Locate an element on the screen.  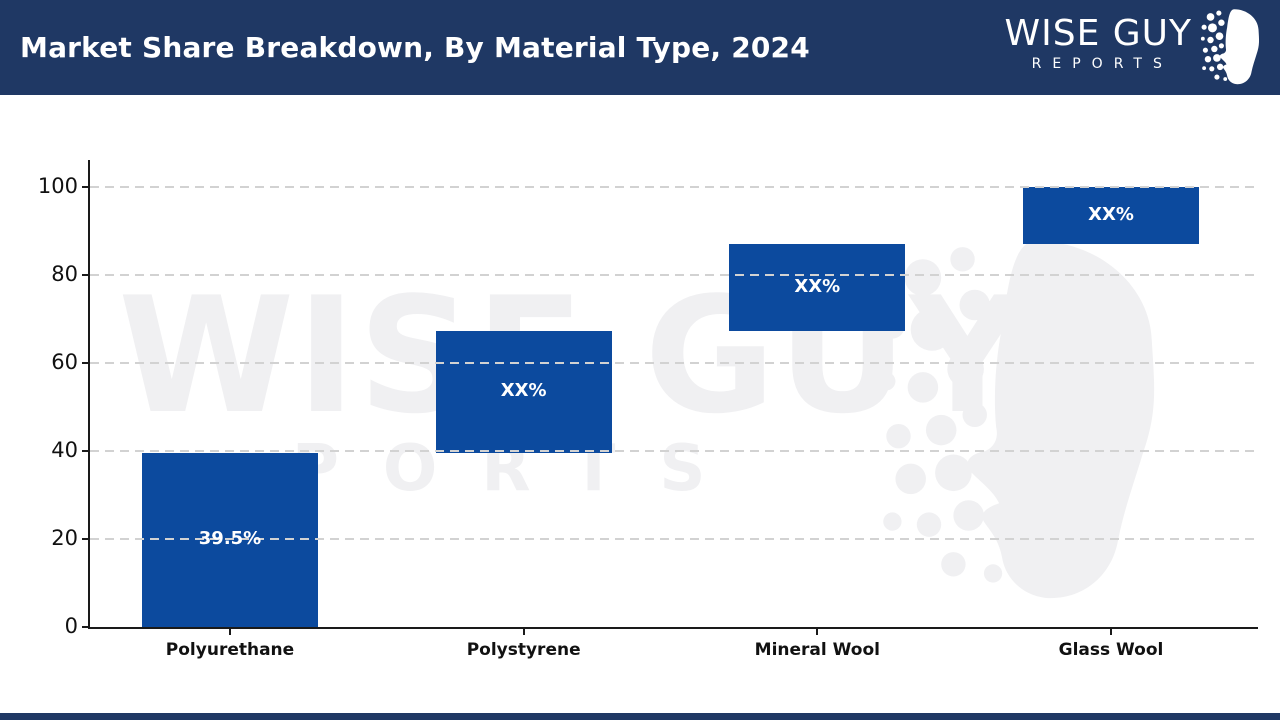
brand-sub-text: REPORTS is located at coordinates (1102, 63).